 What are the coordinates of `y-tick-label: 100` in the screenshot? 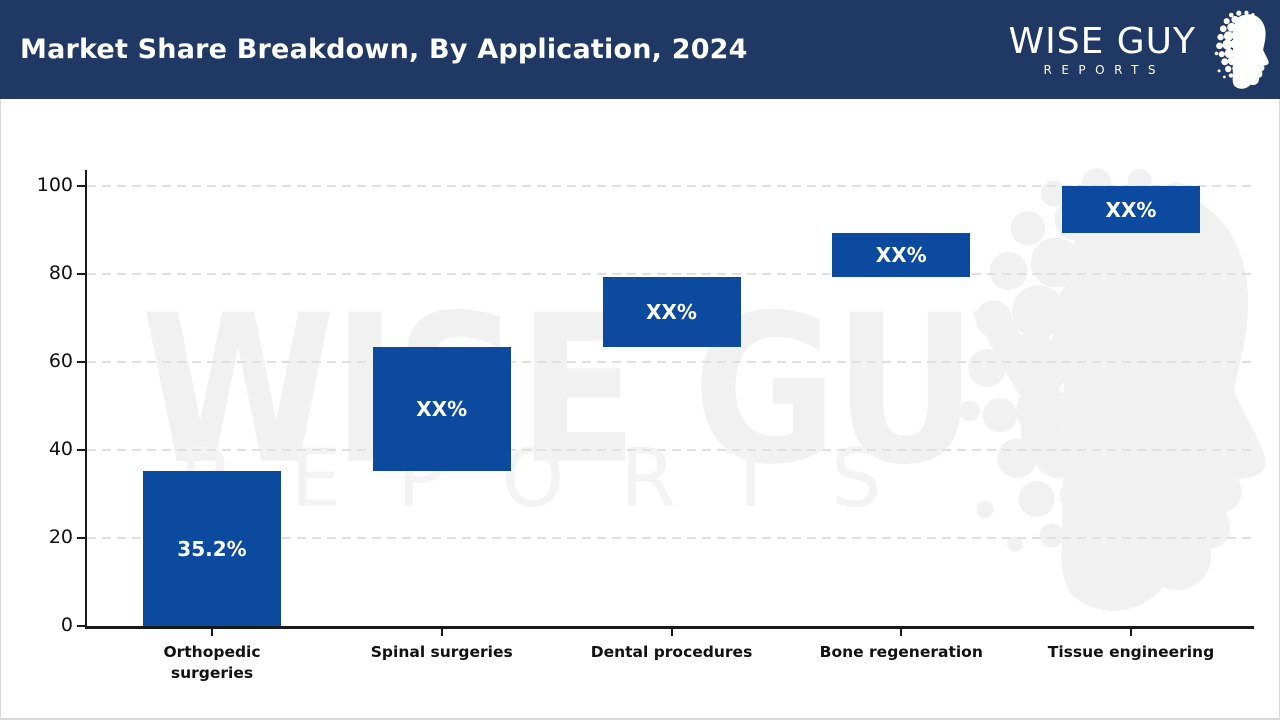 It's located at (54, 185).